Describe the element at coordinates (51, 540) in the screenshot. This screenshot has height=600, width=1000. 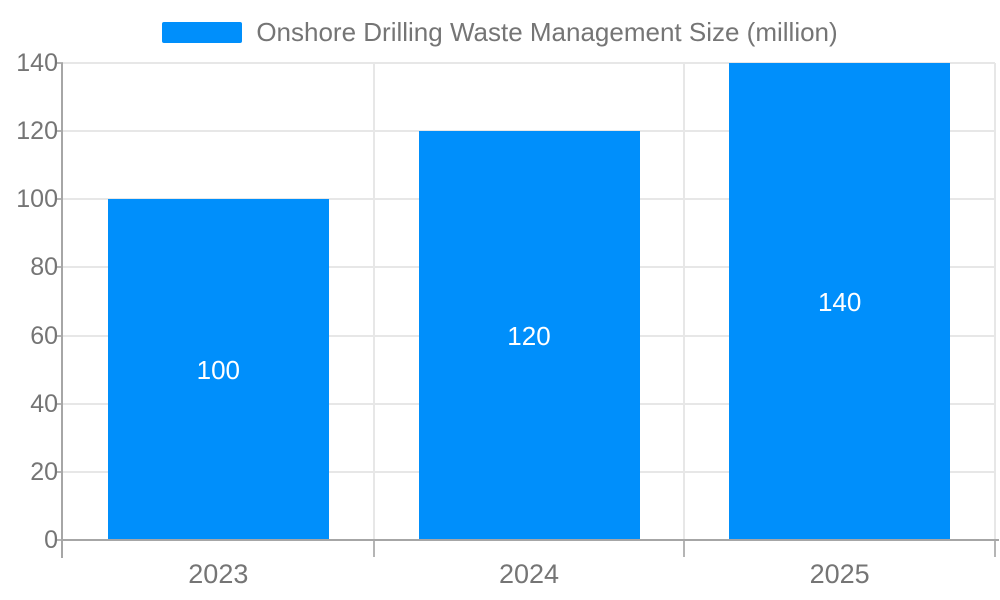
I see `y-tick-label: 0` at that location.